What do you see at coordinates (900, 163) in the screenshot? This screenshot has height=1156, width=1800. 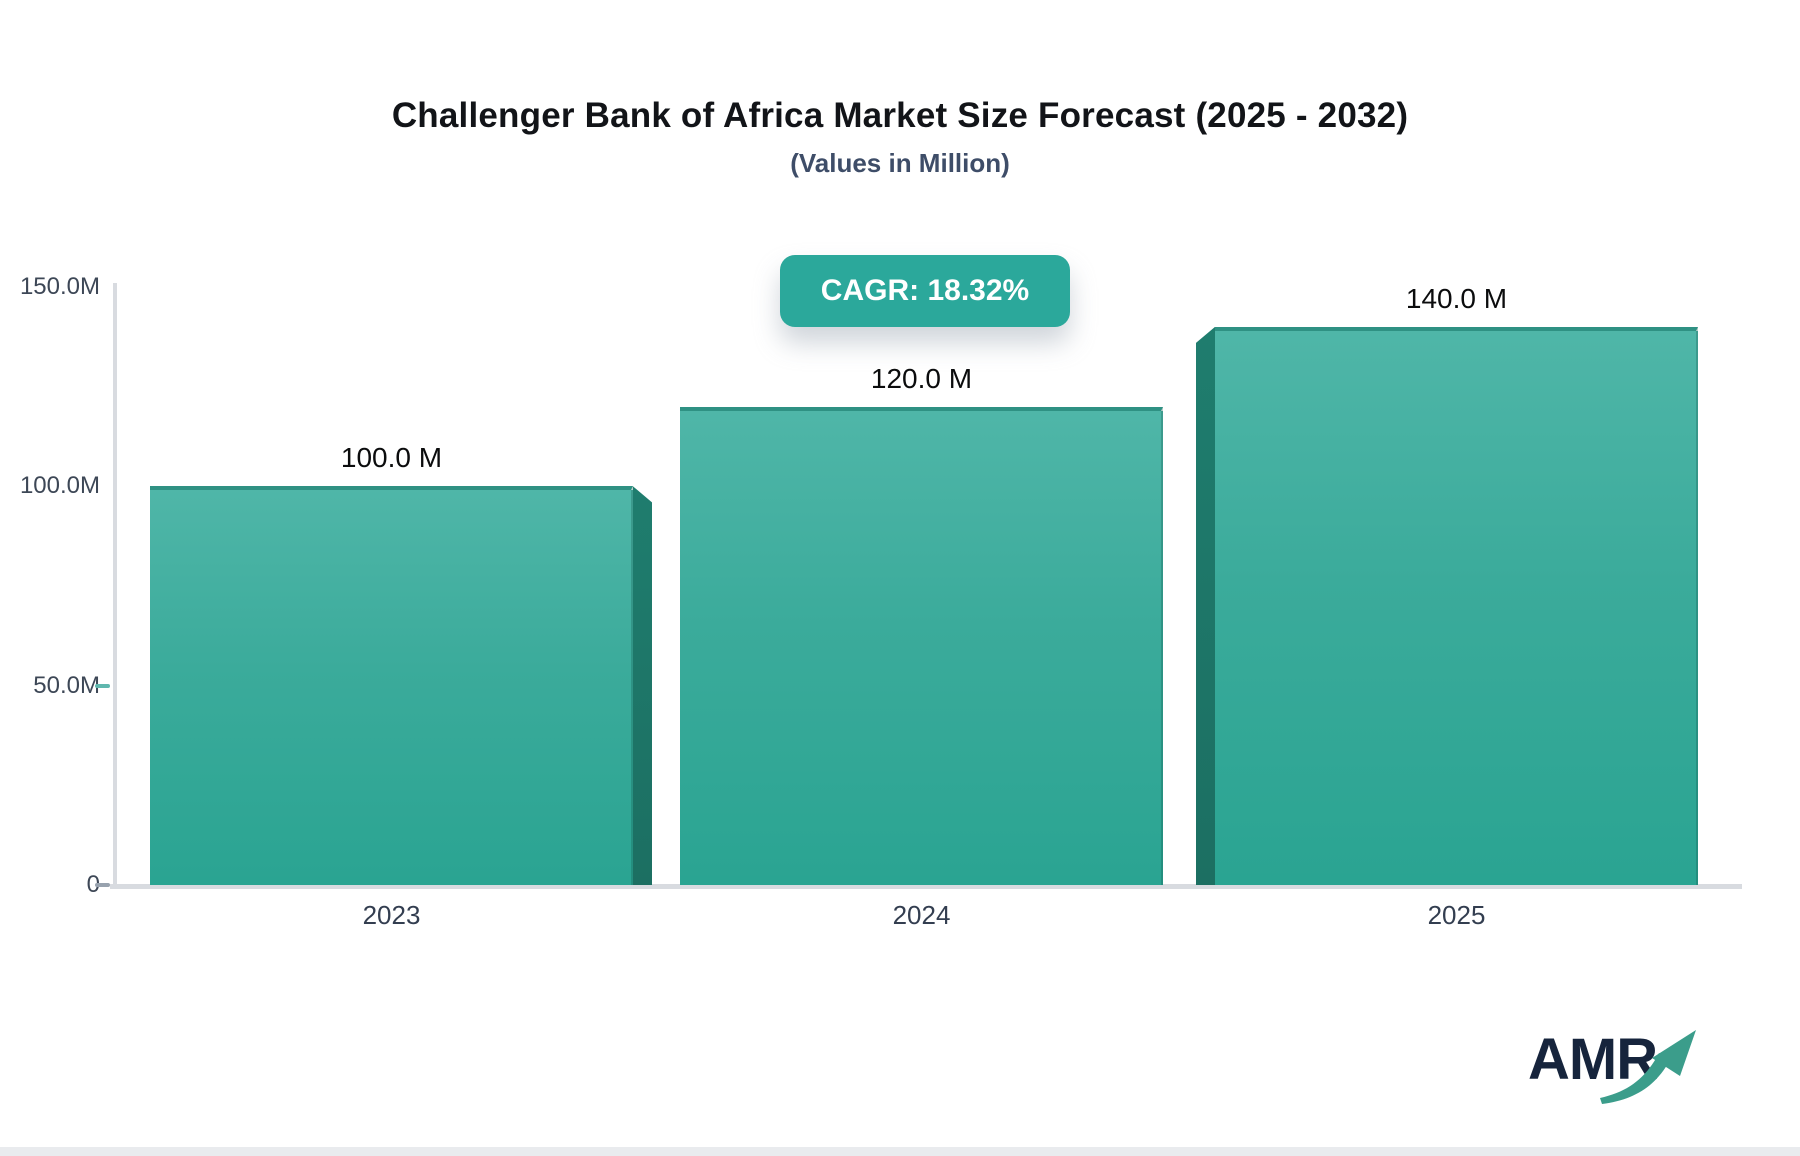 I see `chart-subtitle: (Values in Million)` at bounding box center [900, 163].